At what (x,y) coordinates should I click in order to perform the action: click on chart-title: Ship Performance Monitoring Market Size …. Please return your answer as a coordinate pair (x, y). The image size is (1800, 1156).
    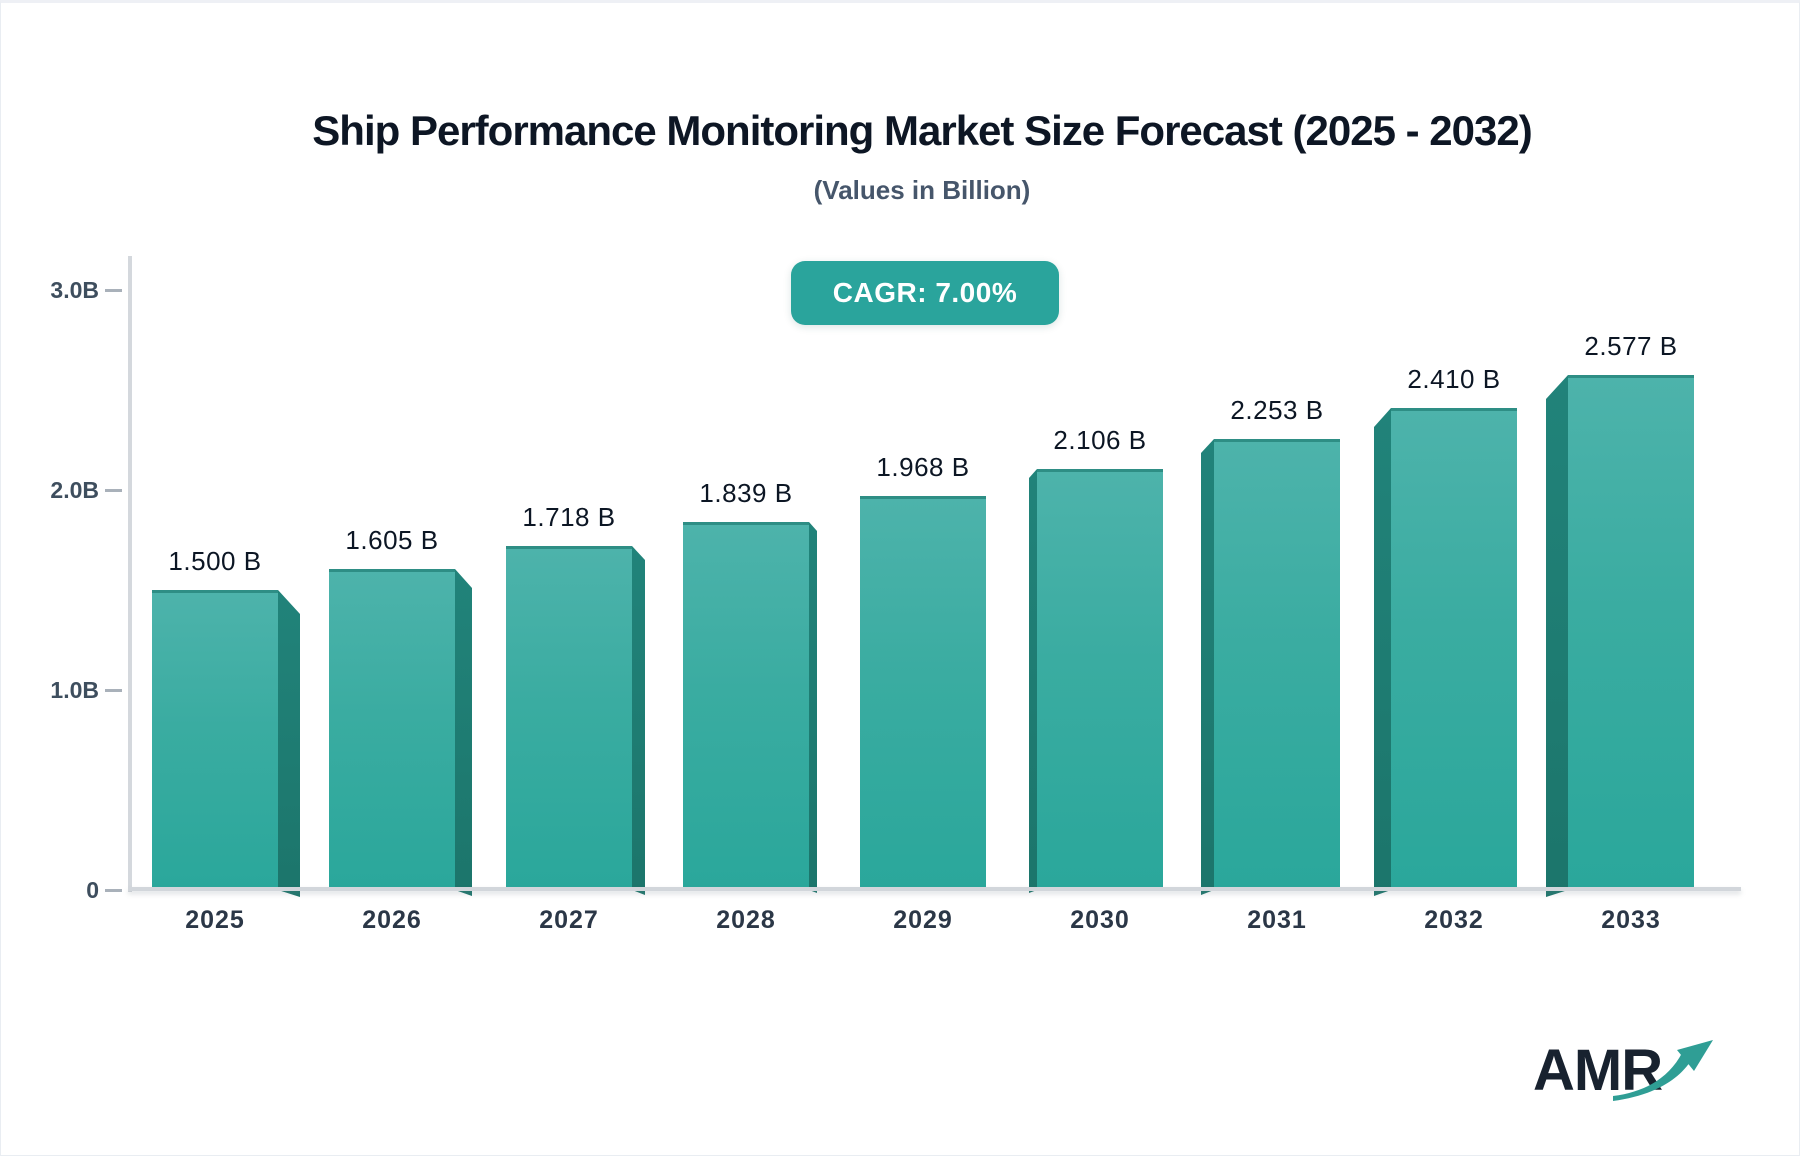
    Looking at the image, I should click on (922, 130).